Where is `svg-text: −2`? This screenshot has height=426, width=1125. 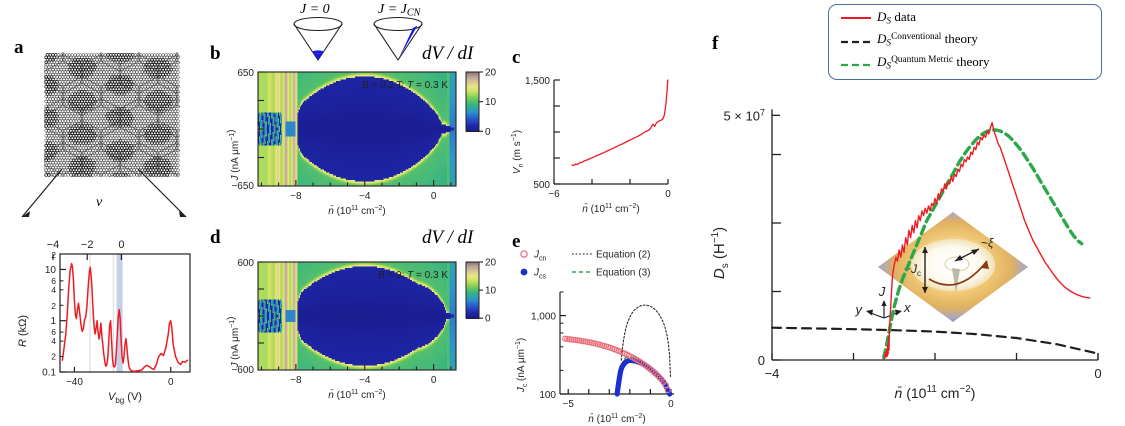
svg-text: −2 is located at coordinates (87, 245).